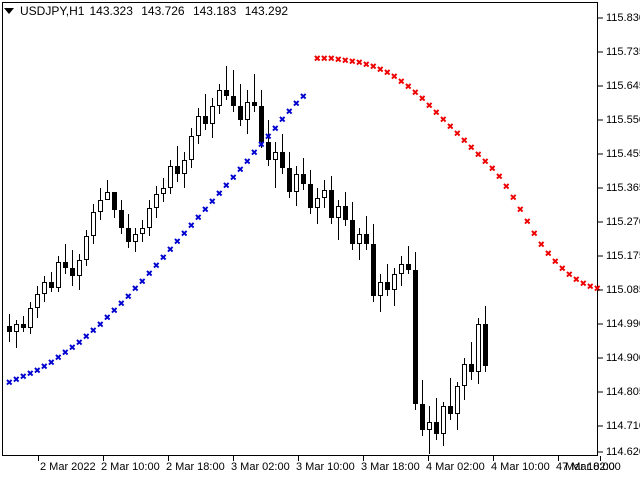 Image resolution: width=640 pixels, height=480 pixels. What do you see at coordinates (300, 455) in the screenshot?
I see `time-axis-line` at bounding box center [300, 455].